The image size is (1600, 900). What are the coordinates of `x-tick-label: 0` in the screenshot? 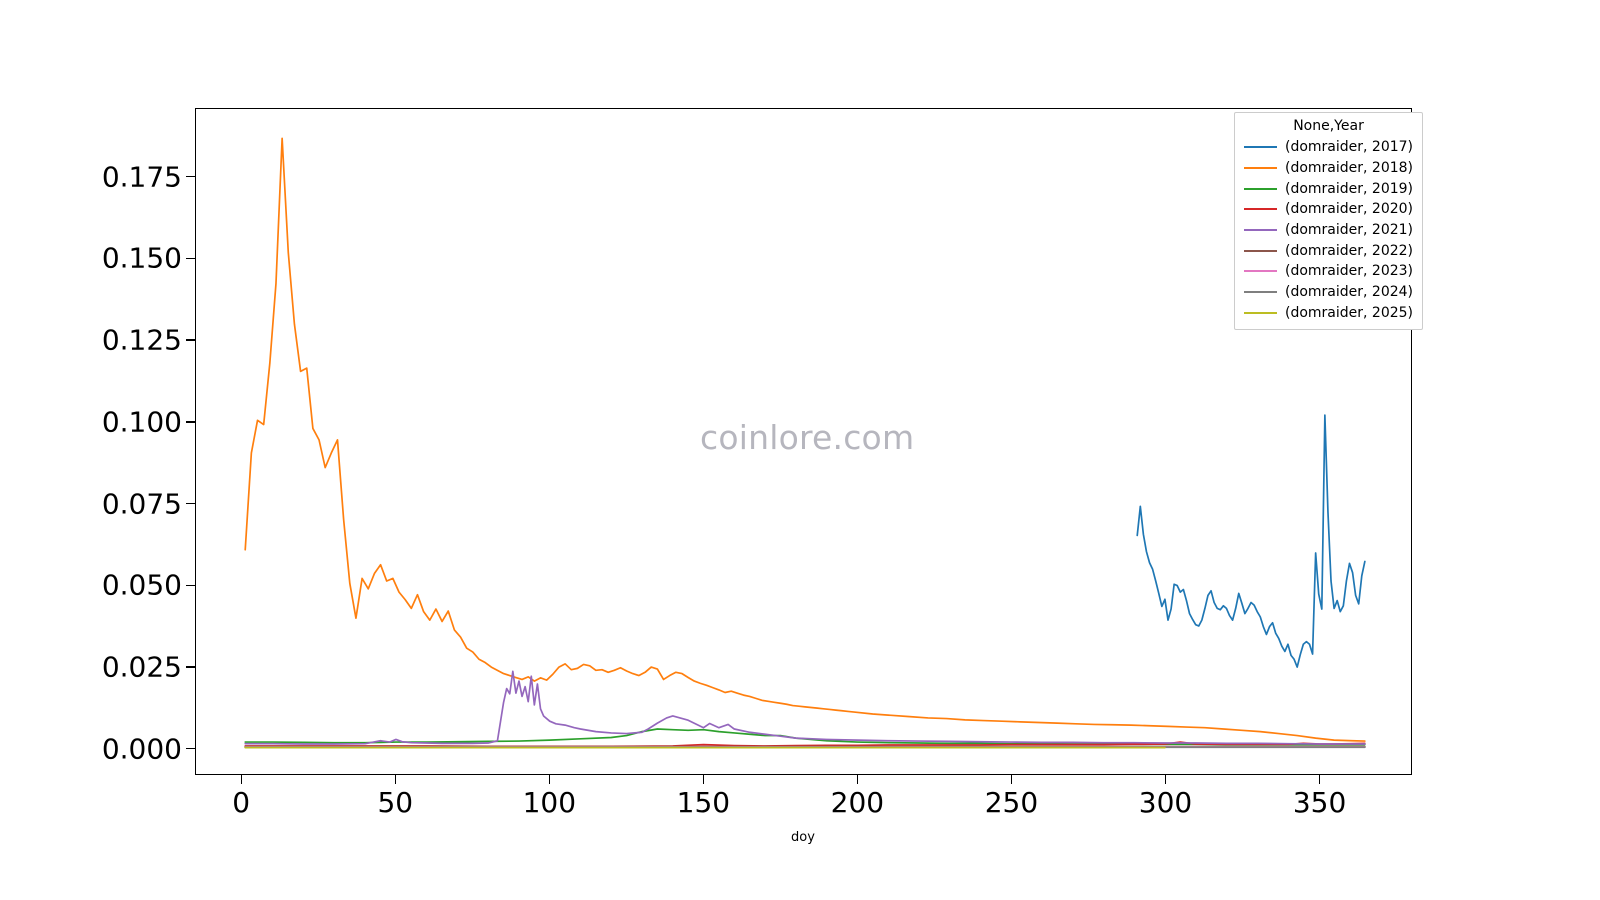 It's located at (241, 802).